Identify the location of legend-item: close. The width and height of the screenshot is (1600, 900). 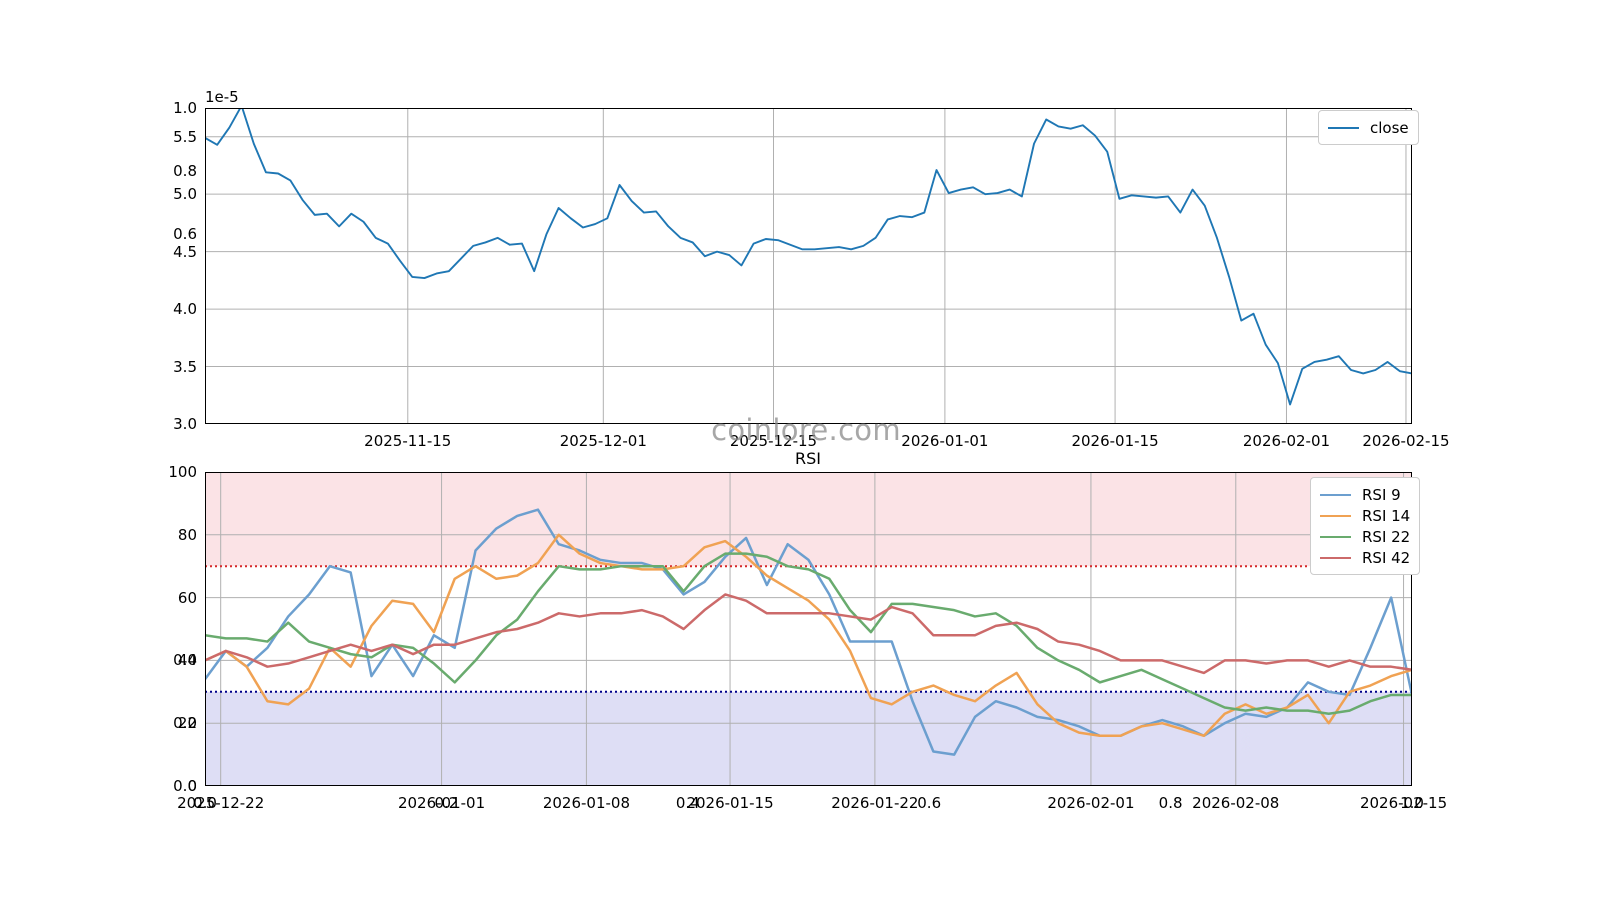
(1368, 127).